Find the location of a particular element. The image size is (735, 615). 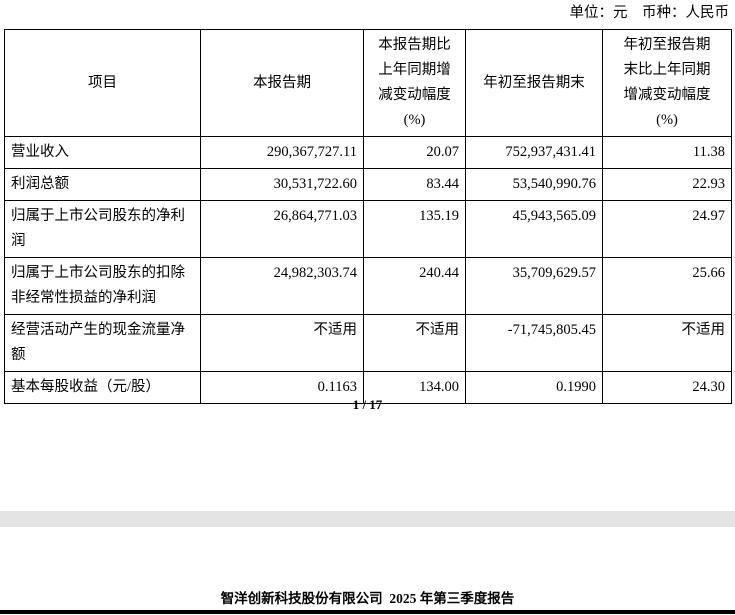

row-label: 归属于上市公司股东的净利润 is located at coordinates (102, 229).